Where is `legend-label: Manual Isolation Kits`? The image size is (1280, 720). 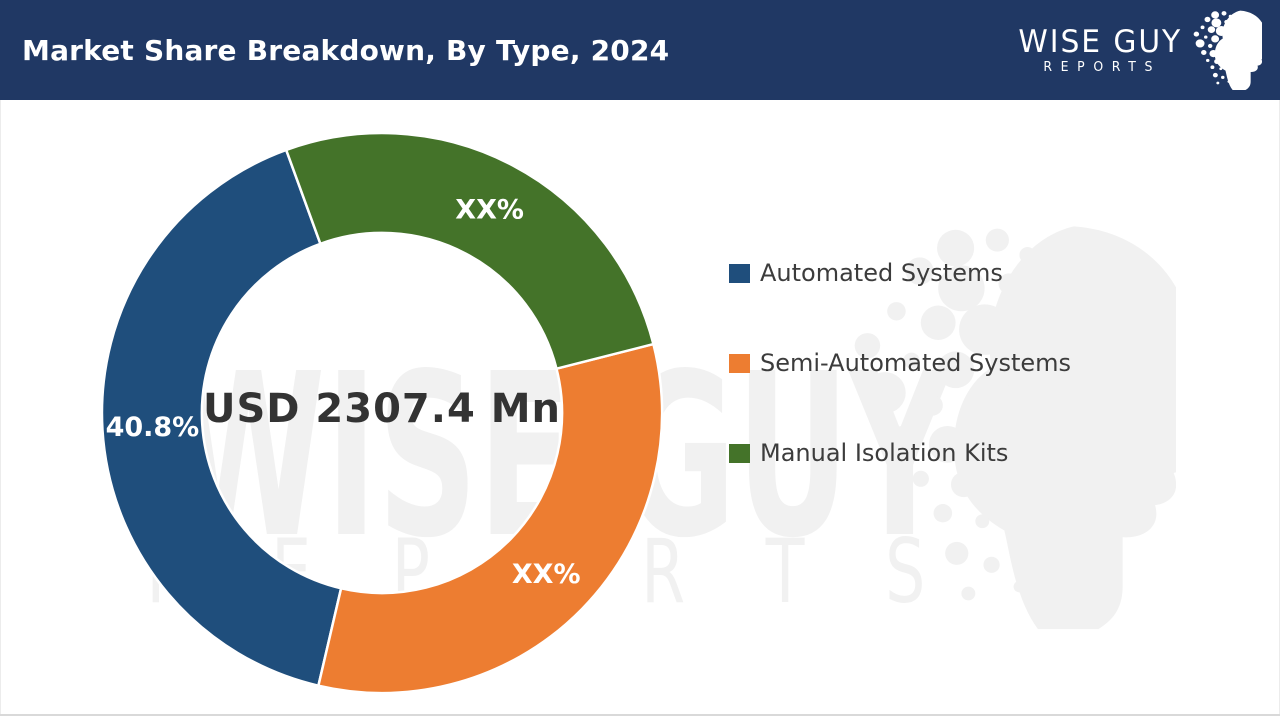
legend-label: Manual Isolation Kits is located at coordinates (884, 453).